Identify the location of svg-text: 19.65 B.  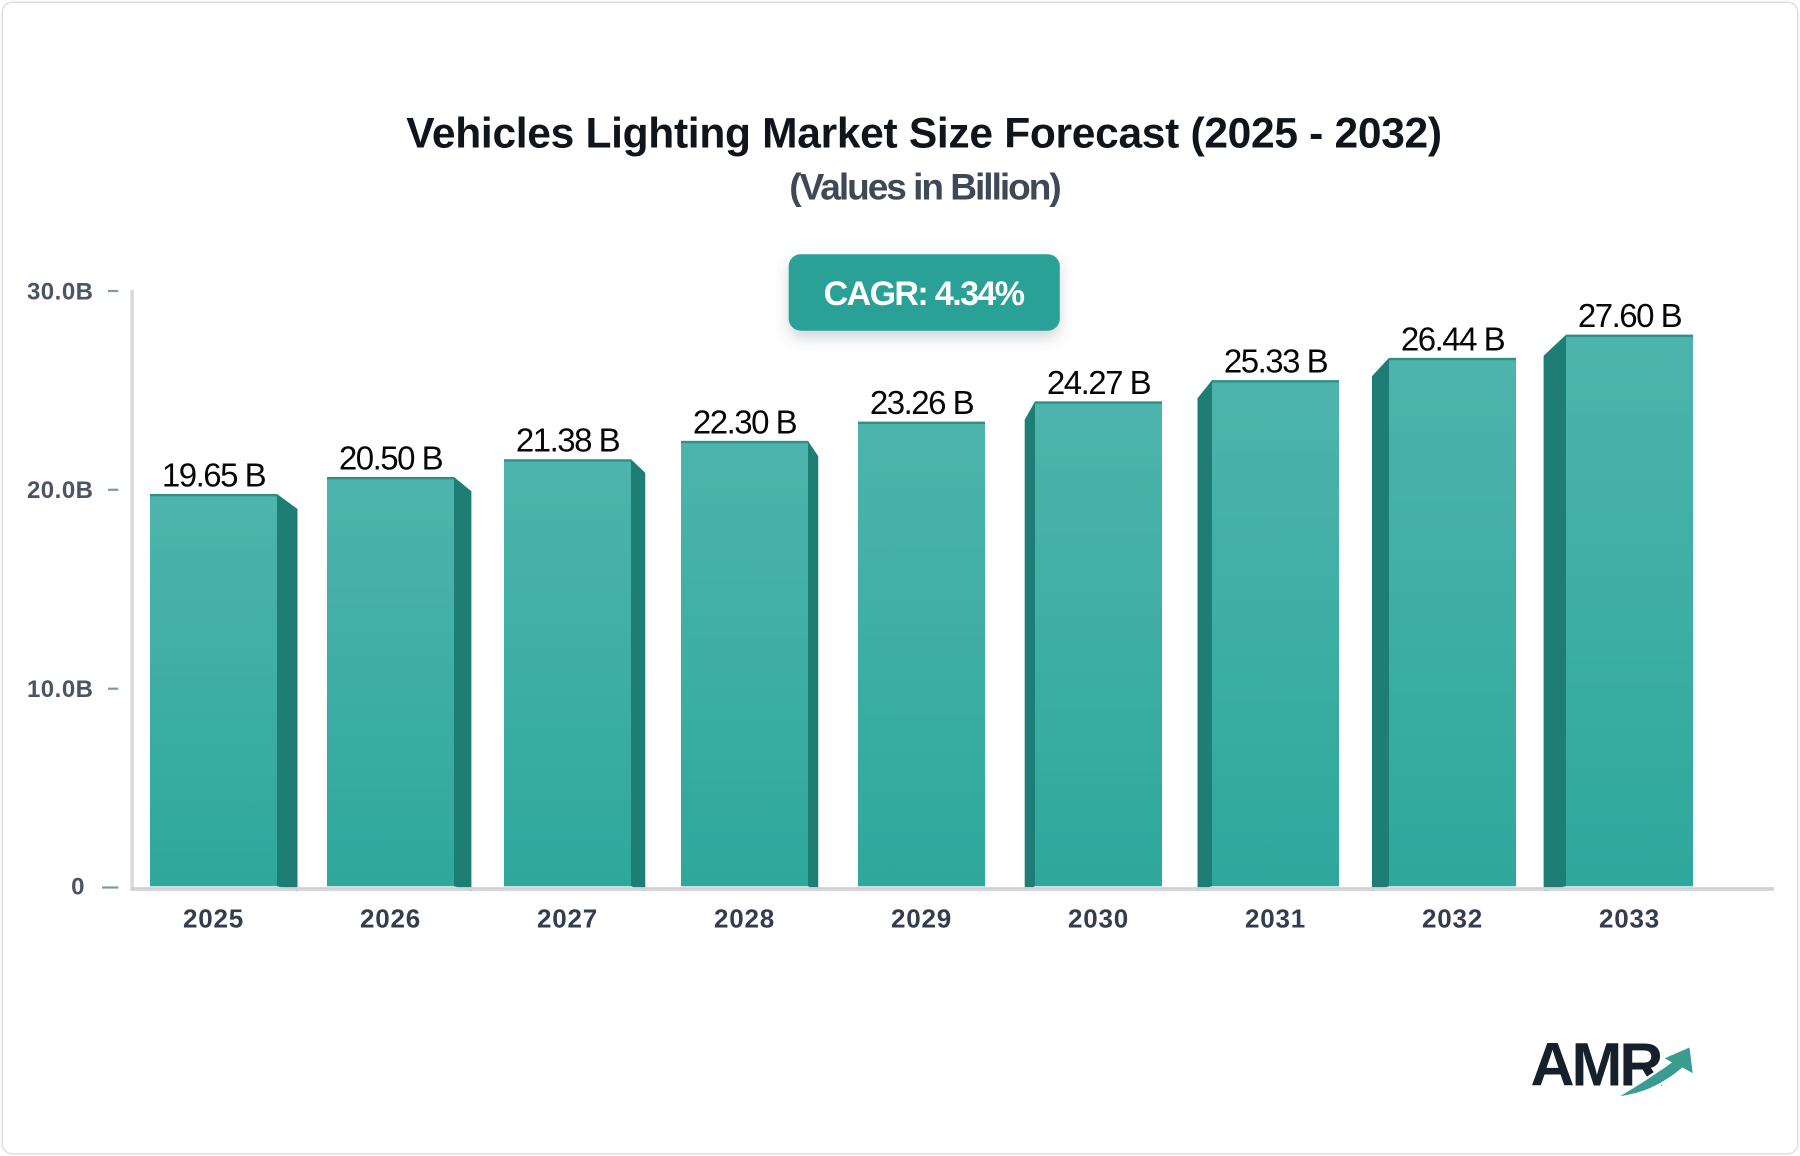
(214, 474).